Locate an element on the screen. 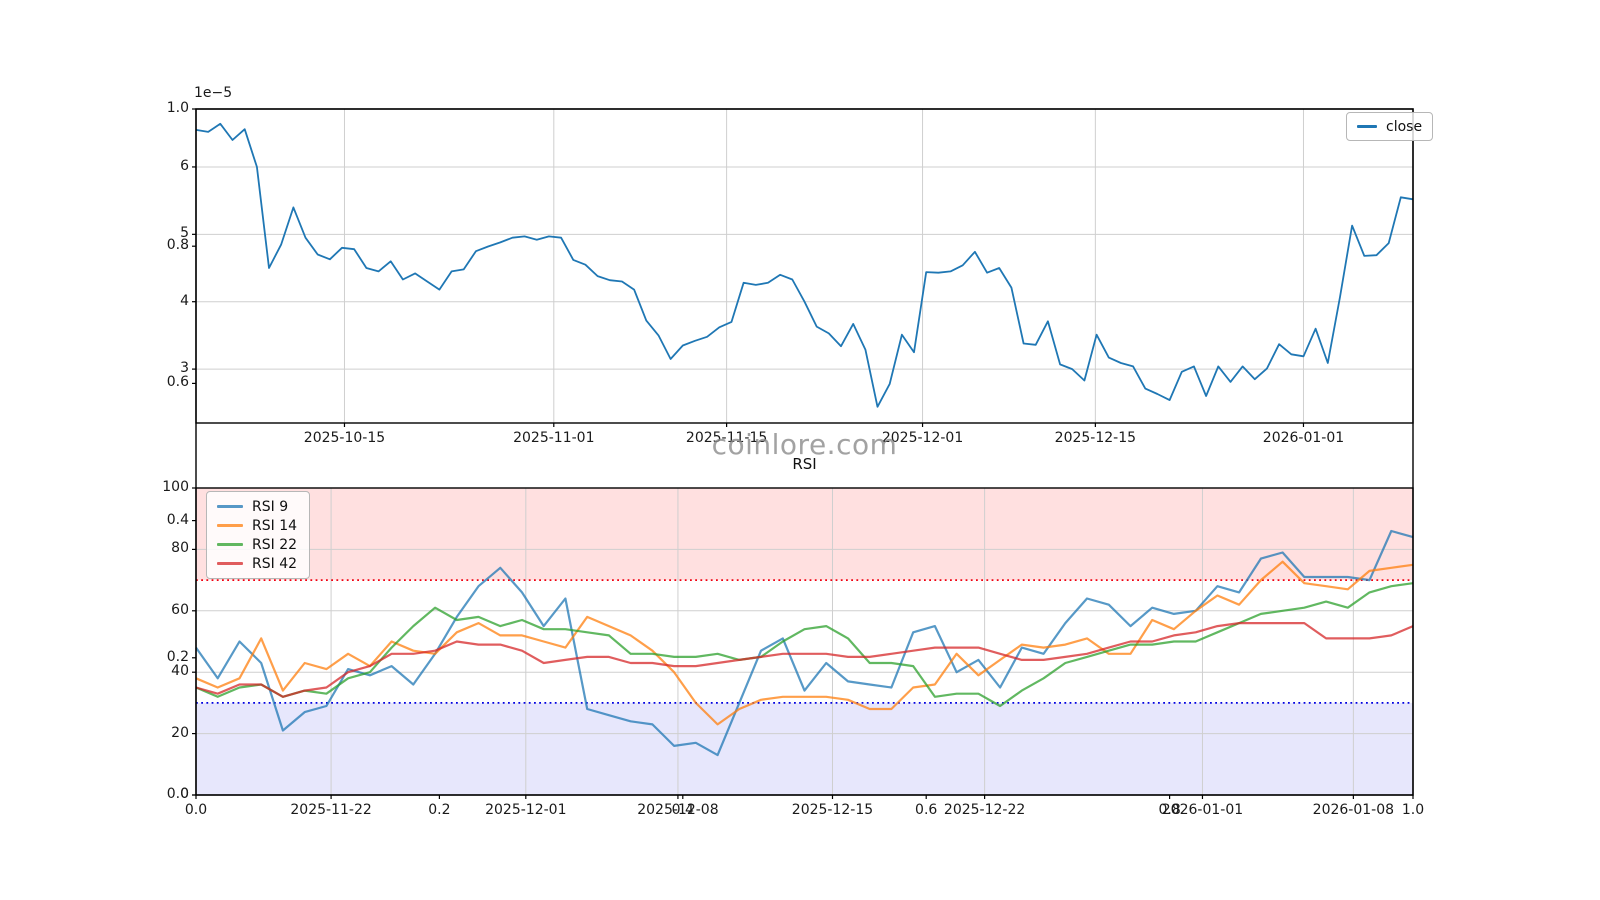 The width and height of the screenshot is (1600, 900). rsi-x-tick-label: 2025-11-22 is located at coordinates (331, 810).